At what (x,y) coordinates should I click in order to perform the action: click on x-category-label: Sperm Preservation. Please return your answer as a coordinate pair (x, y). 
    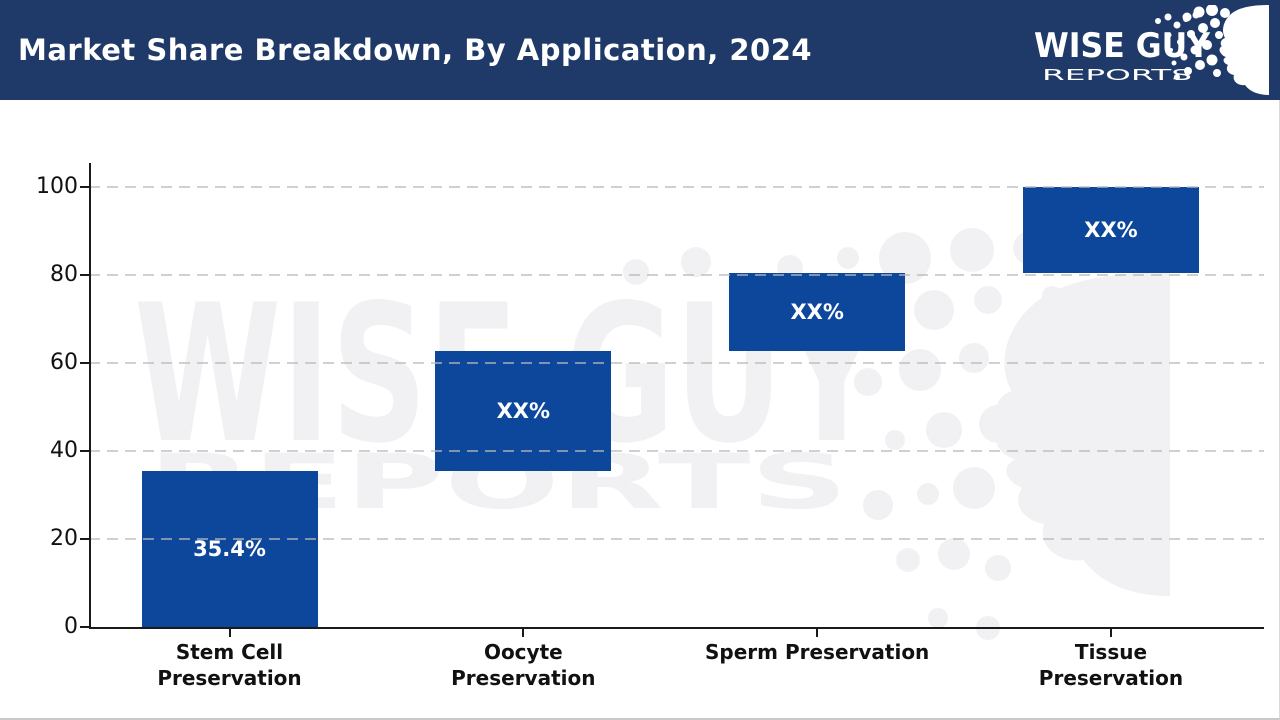
    Looking at the image, I should click on (817, 652).